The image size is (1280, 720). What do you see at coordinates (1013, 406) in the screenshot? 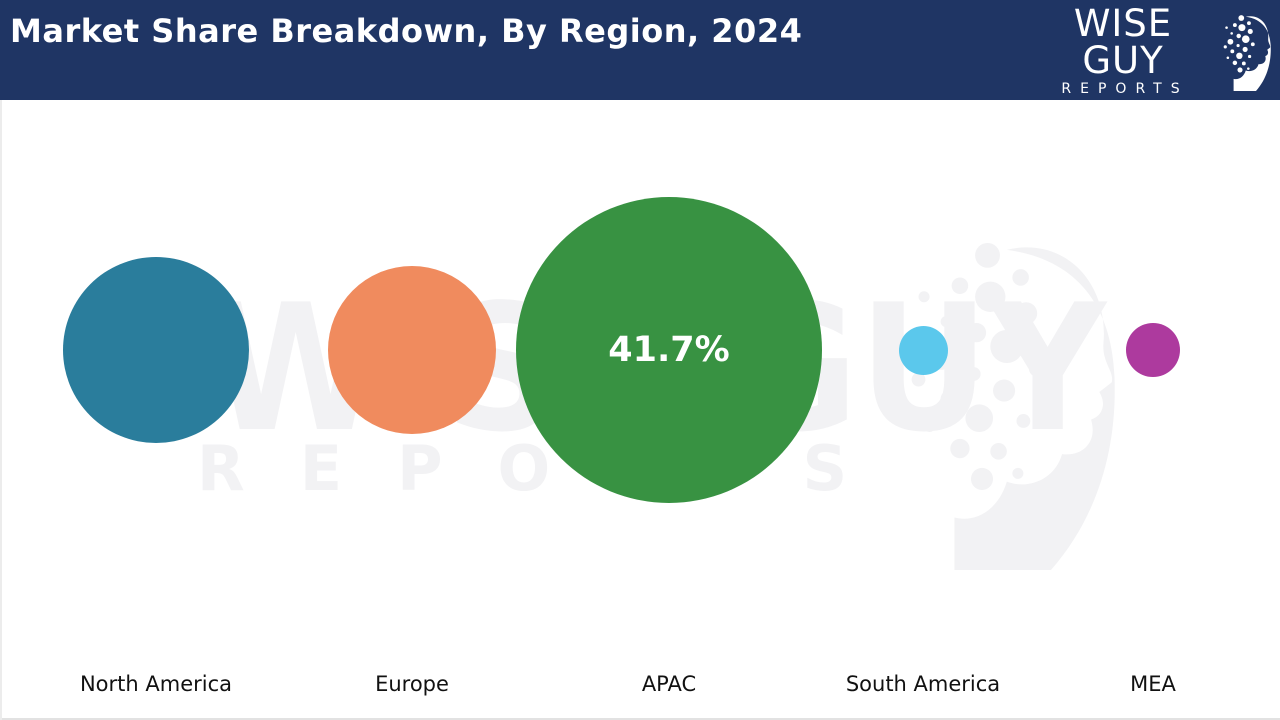
I see `watermark-face-icon` at bounding box center [1013, 406].